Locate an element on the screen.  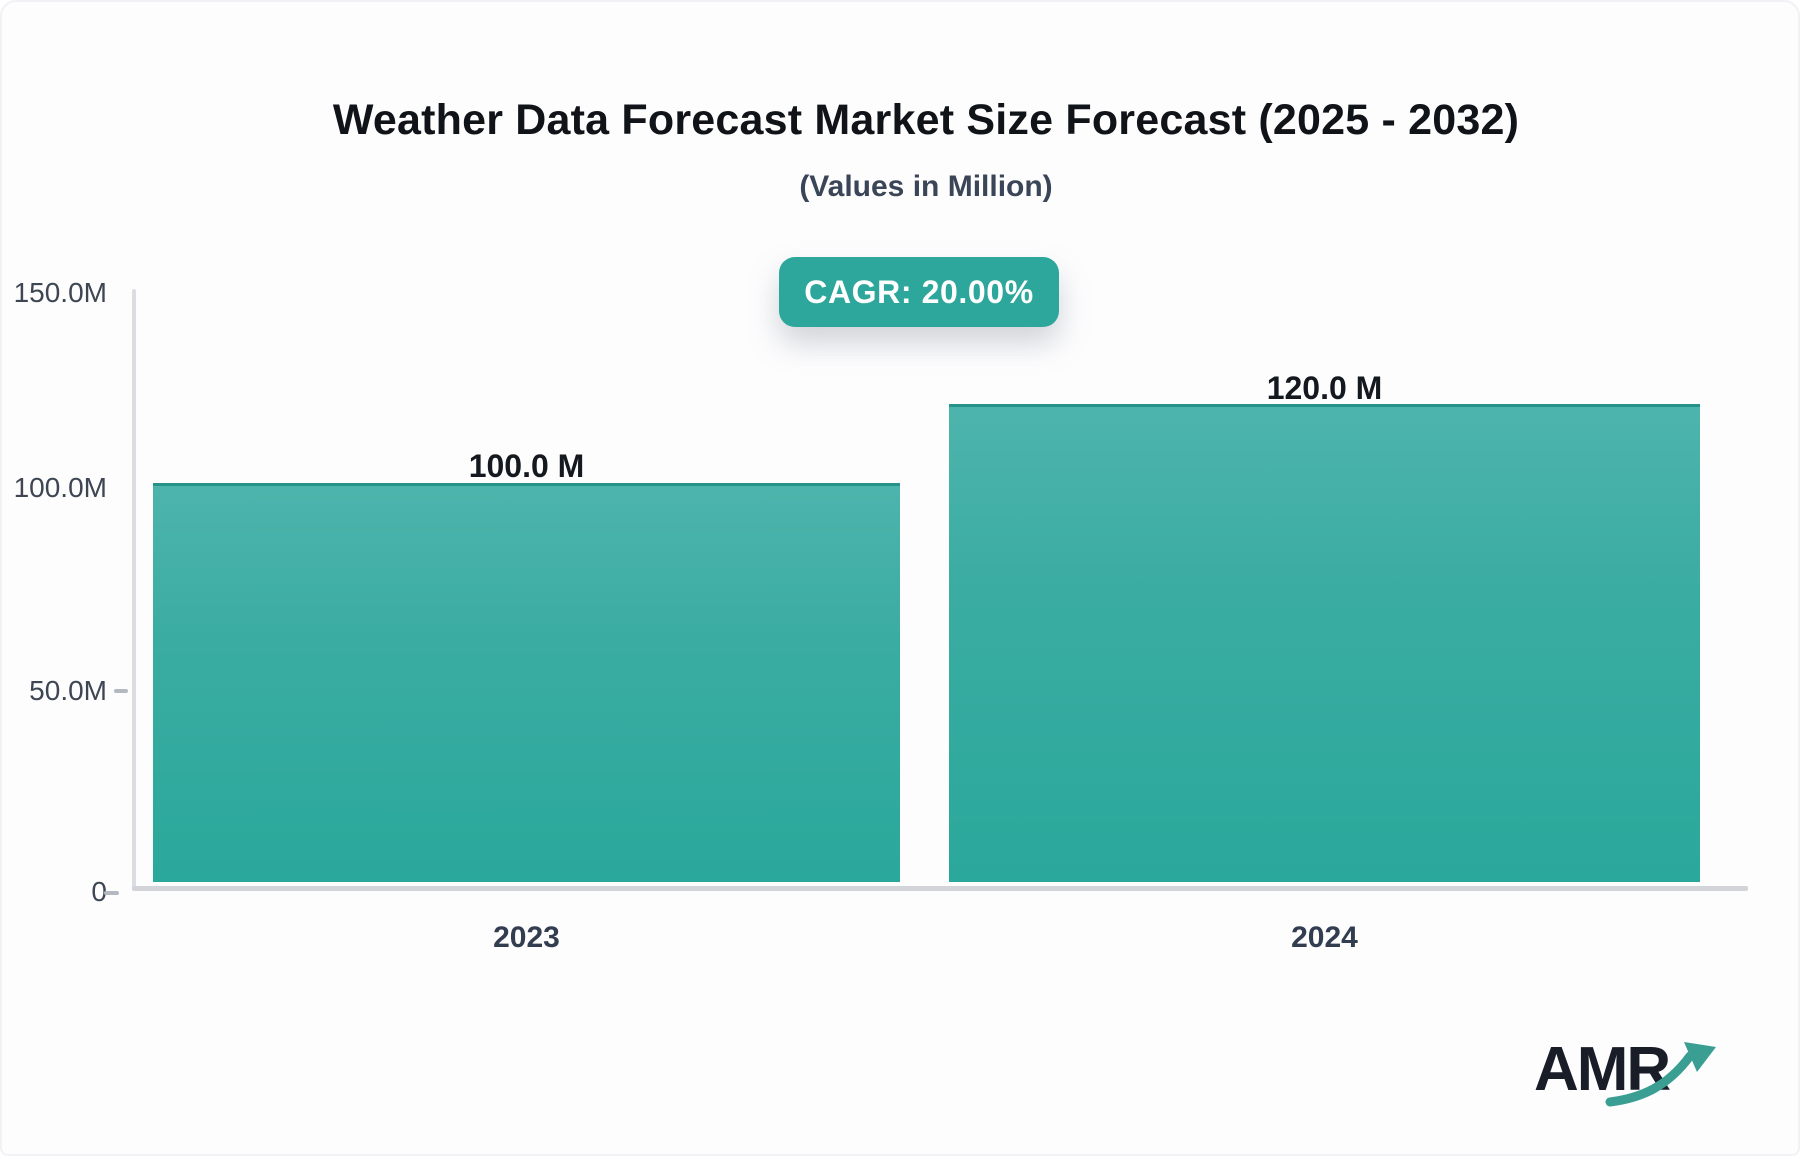
y-tick-label-150: 150.0M is located at coordinates (60, 292).